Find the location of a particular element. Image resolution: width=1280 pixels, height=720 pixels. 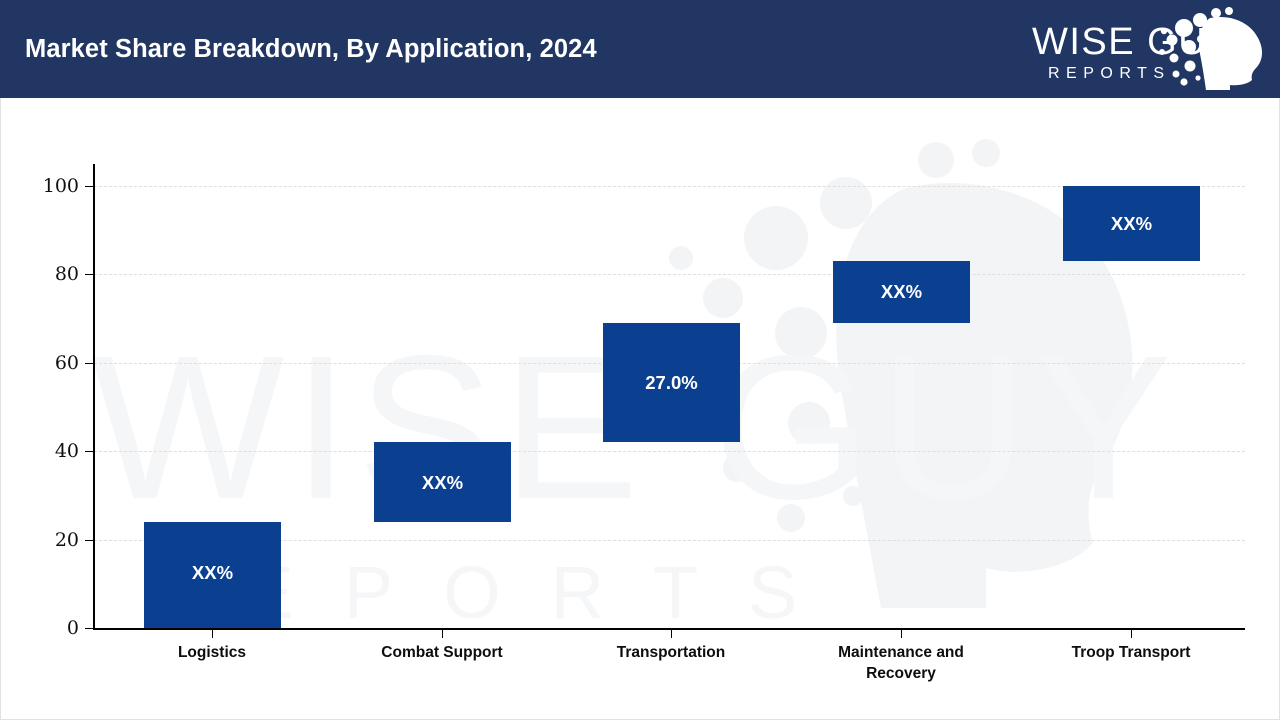

bar-value-label-logistics: XX% is located at coordinates (212, 572).